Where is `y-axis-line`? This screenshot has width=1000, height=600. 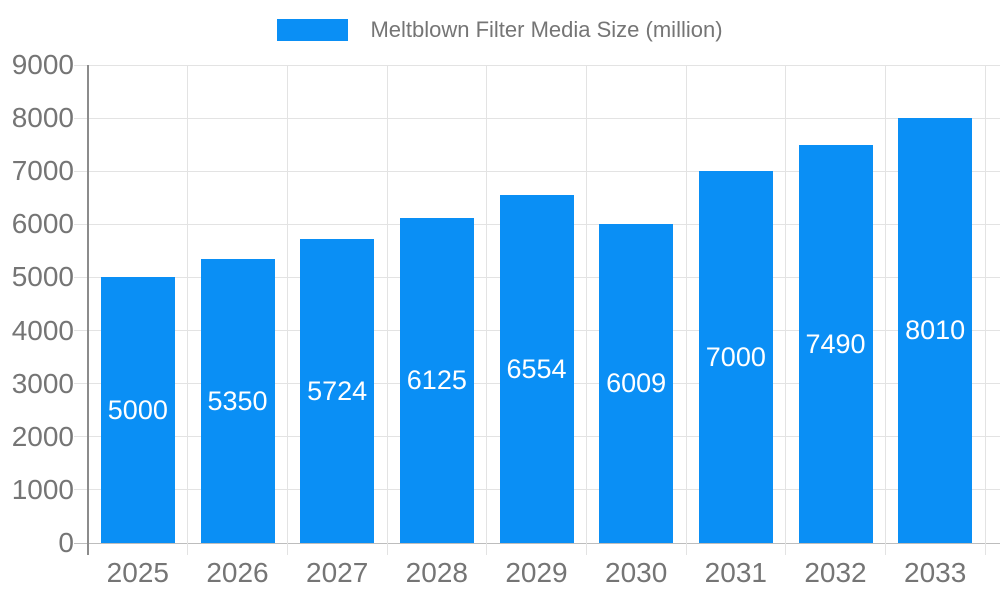
y-axis-line is located at coordinates (88, 310).